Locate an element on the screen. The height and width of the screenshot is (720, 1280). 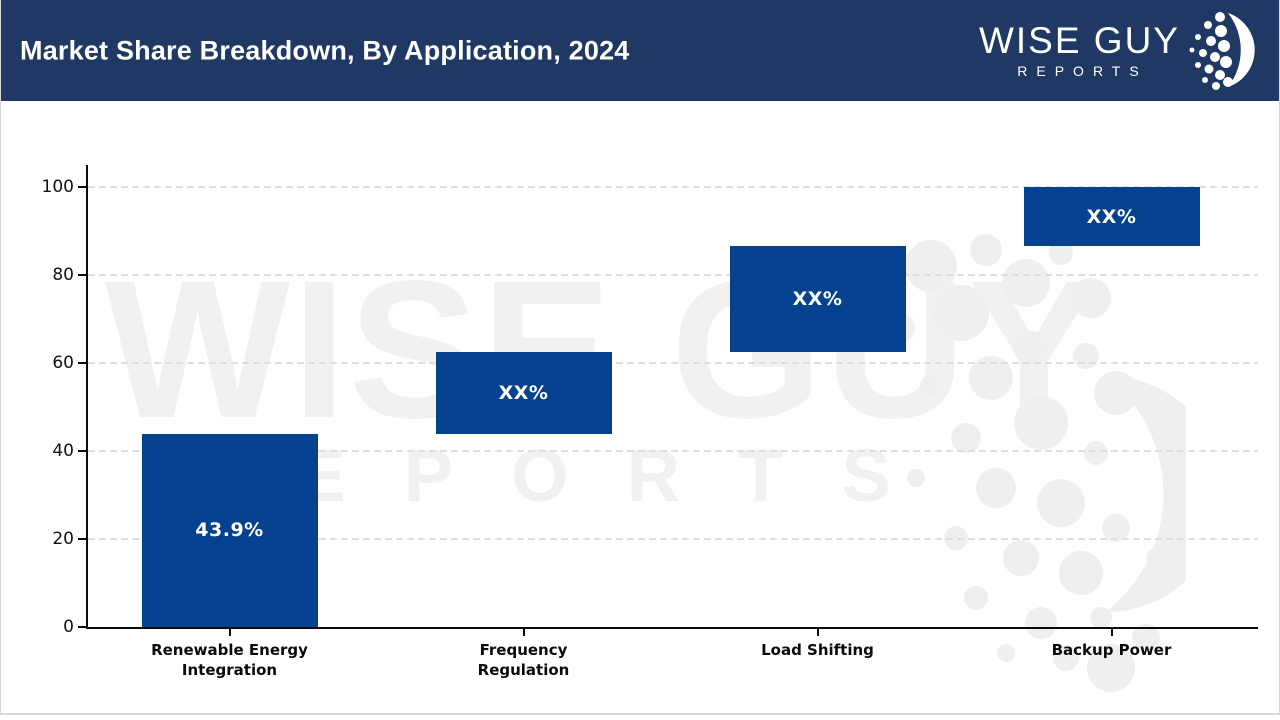
y-tick-label: 0 is located at coordinates (68, 627).